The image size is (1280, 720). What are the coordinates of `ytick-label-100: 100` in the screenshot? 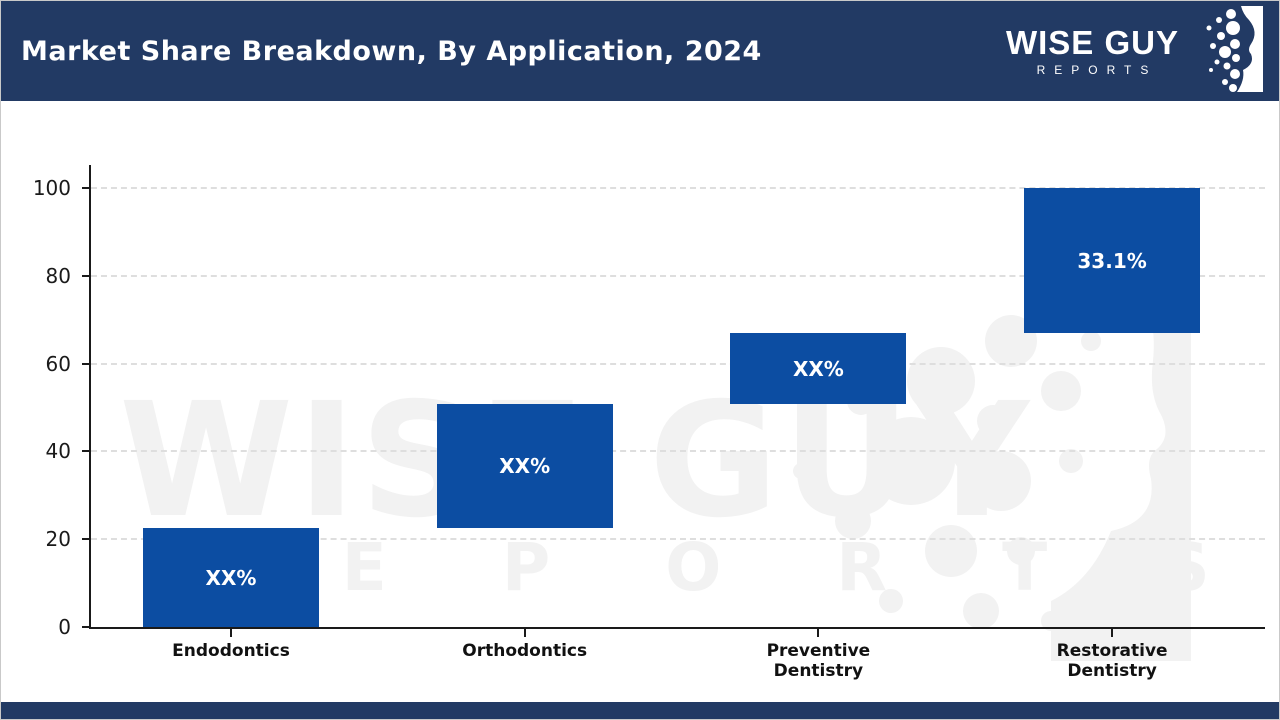 It's located at (51, 188).